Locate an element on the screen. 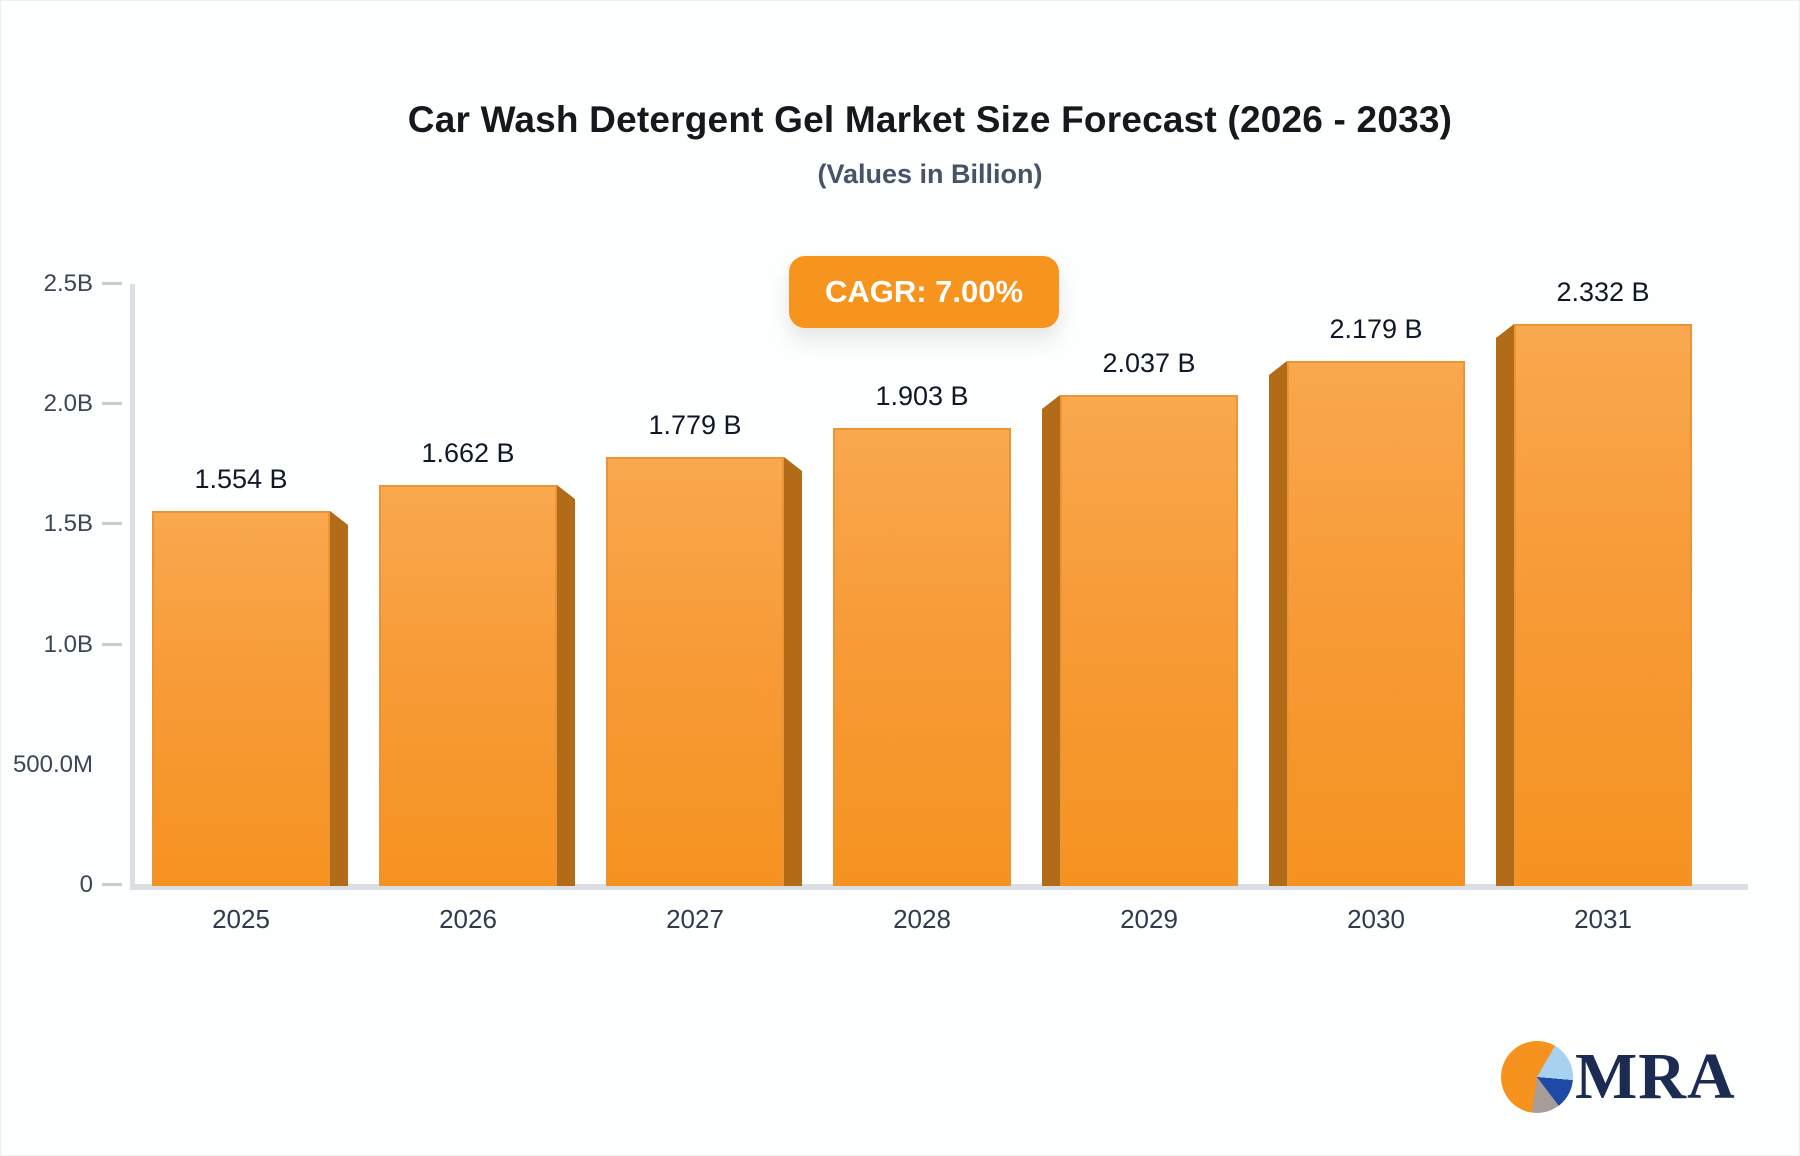 Image resolution: width=1800 pixels, height=1156 pixels. bar-value-label: 2.037 B is located at coordinates (1149, 363).